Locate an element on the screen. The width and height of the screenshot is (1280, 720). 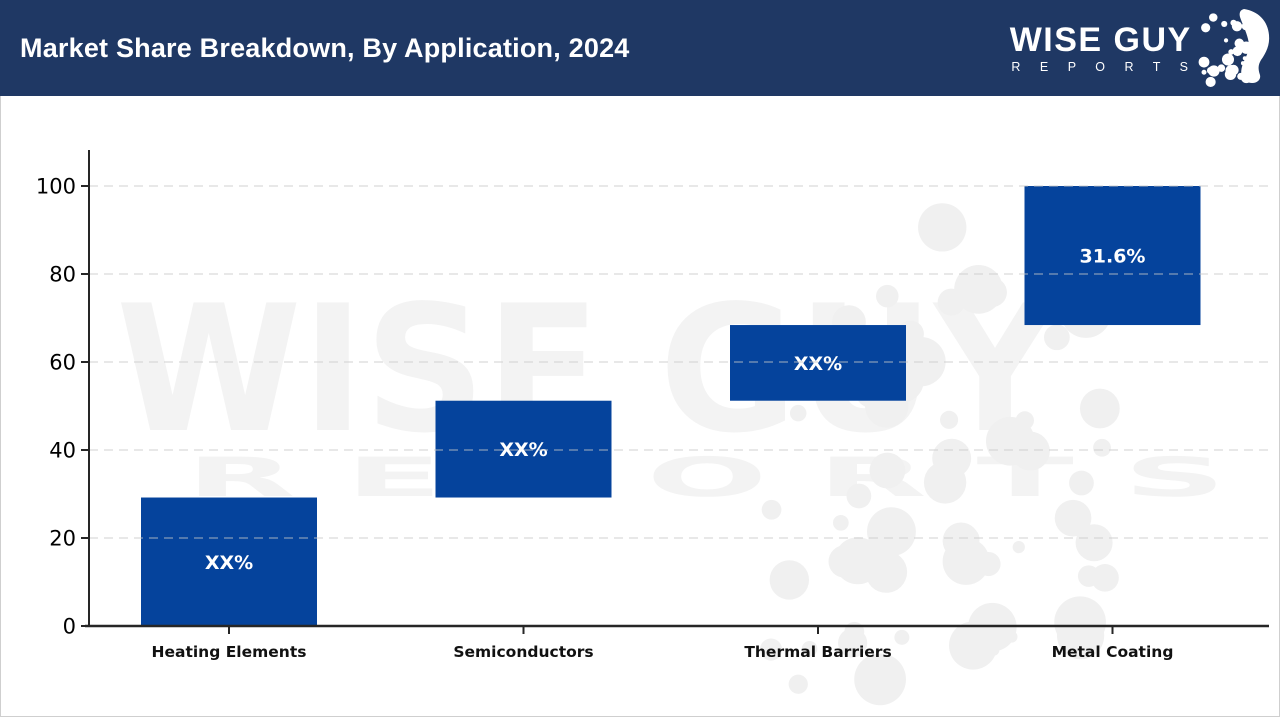
y-tick-label: 20 is located at coordinates (62, 539).